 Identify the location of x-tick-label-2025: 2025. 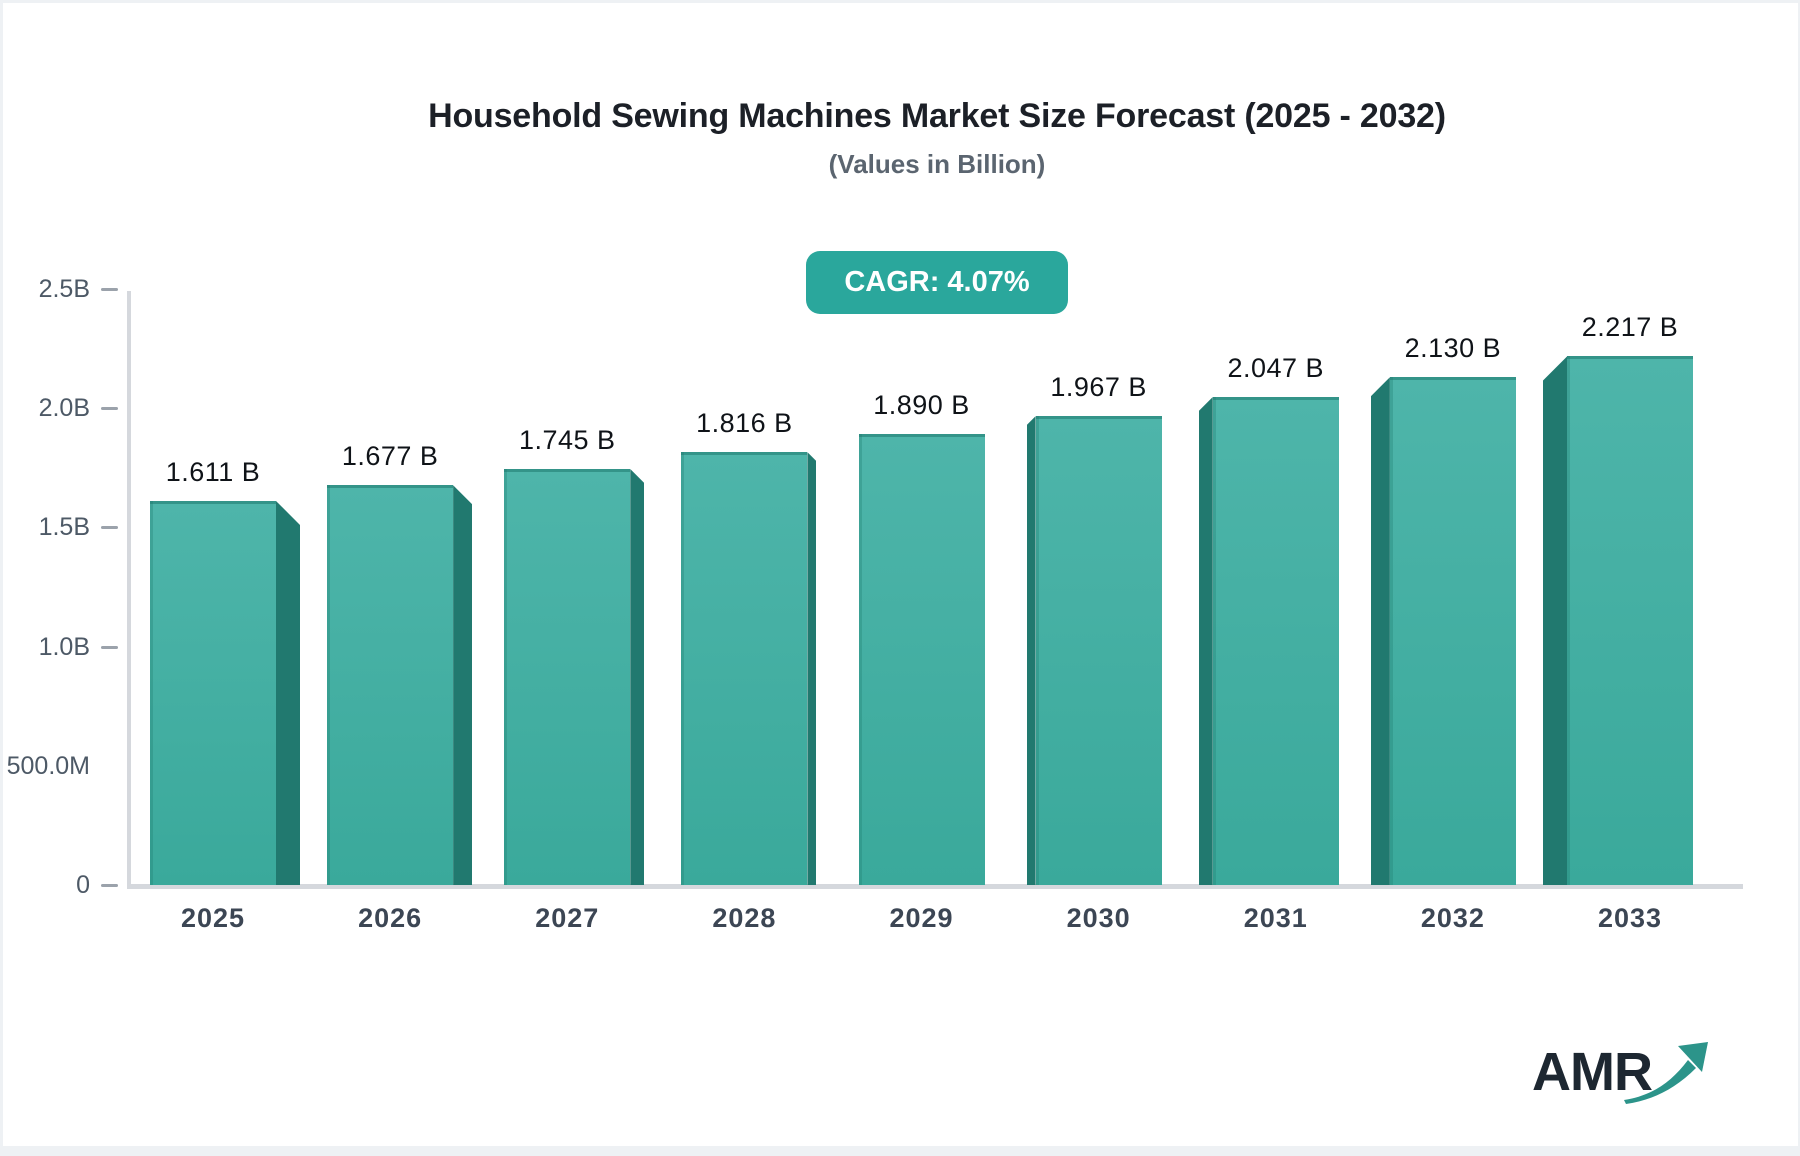
(213, 918).